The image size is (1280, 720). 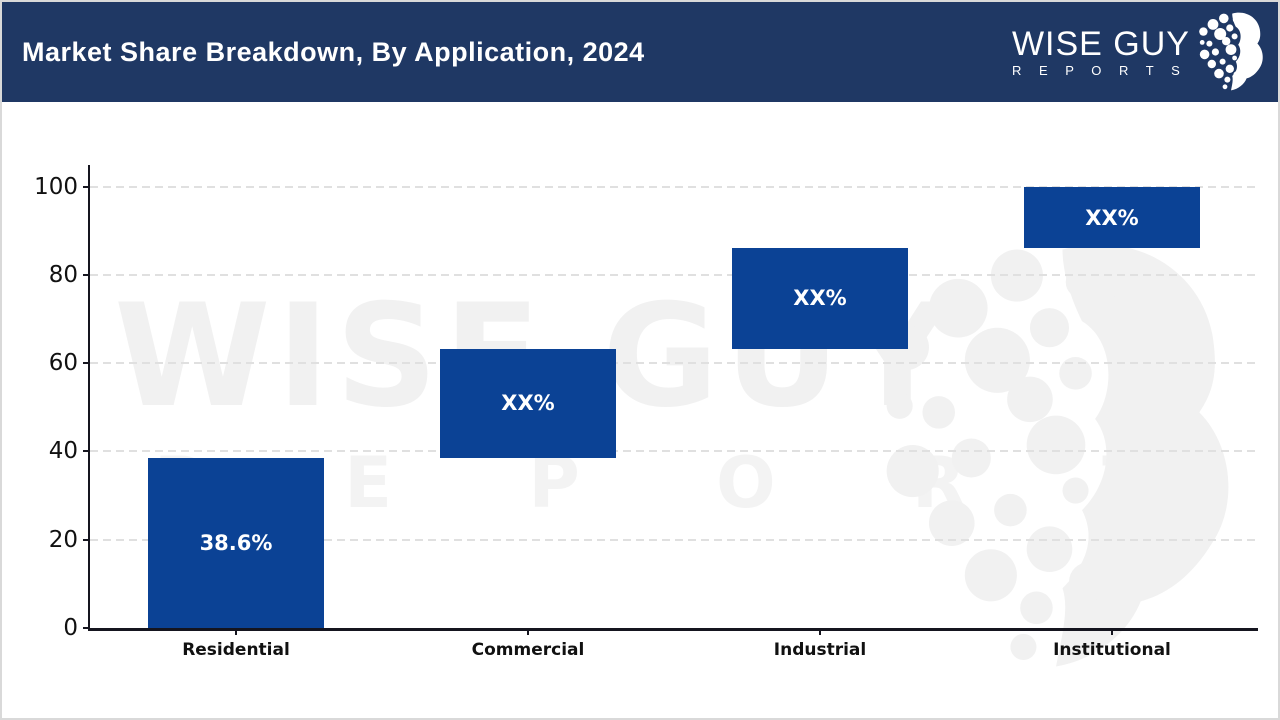 I want to click on x-tick-label-commercial: Commercial, so click(x=528, y=650).